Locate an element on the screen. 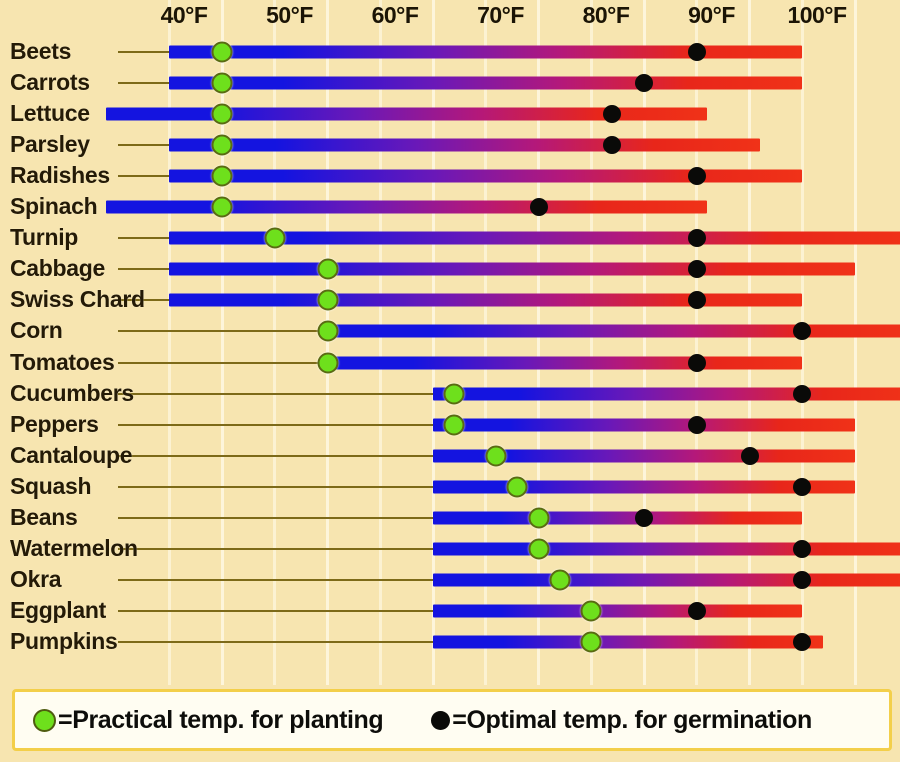  row-label-corn: Corn is located at coordinates (36, 330).